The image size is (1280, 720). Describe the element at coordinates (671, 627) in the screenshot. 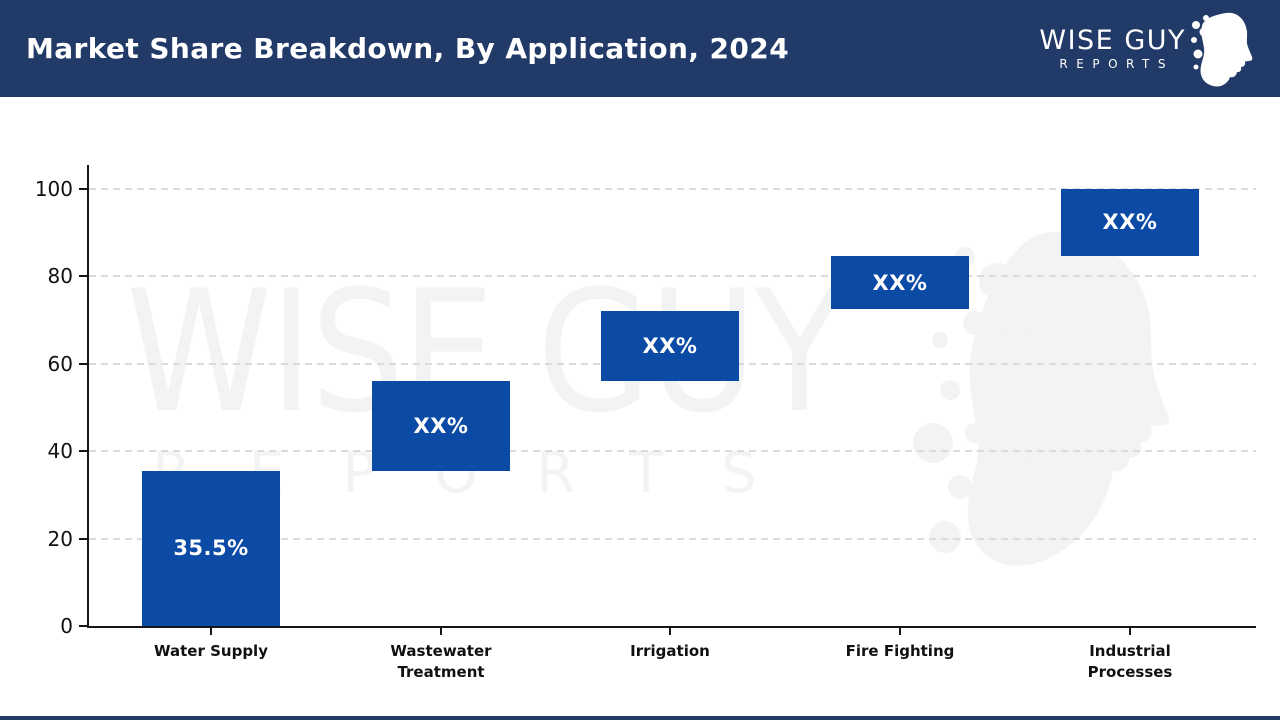

I see `x-axis-line` at that location.